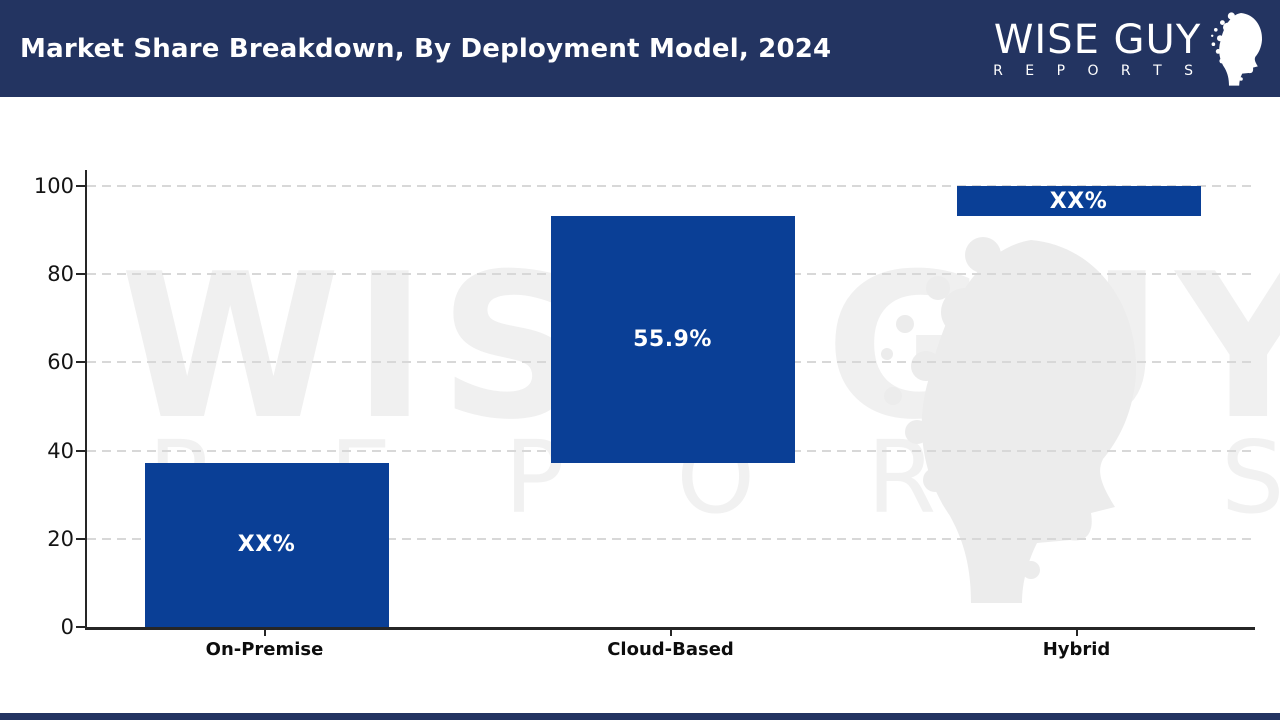 This screenshot has width=1280, height=720. I want to click on dotted-head-profile-icon, so click(1235, 49).